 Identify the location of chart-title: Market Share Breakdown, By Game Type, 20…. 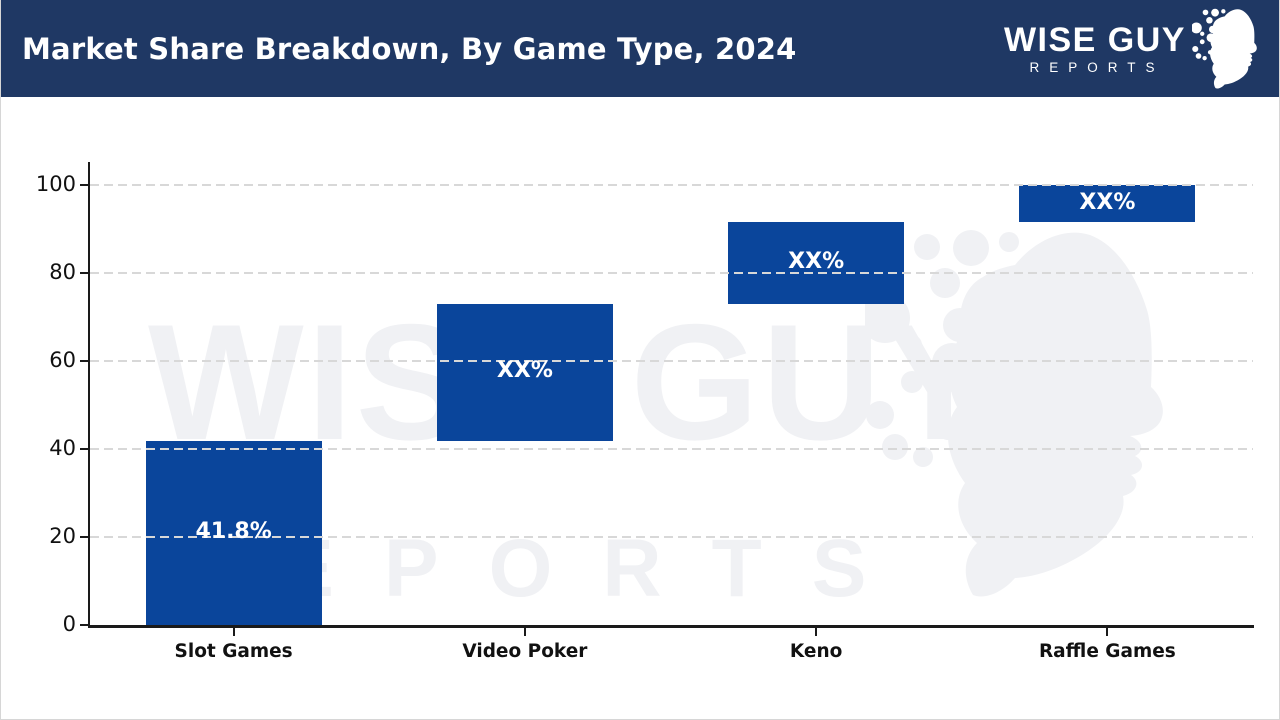
(409, 48).